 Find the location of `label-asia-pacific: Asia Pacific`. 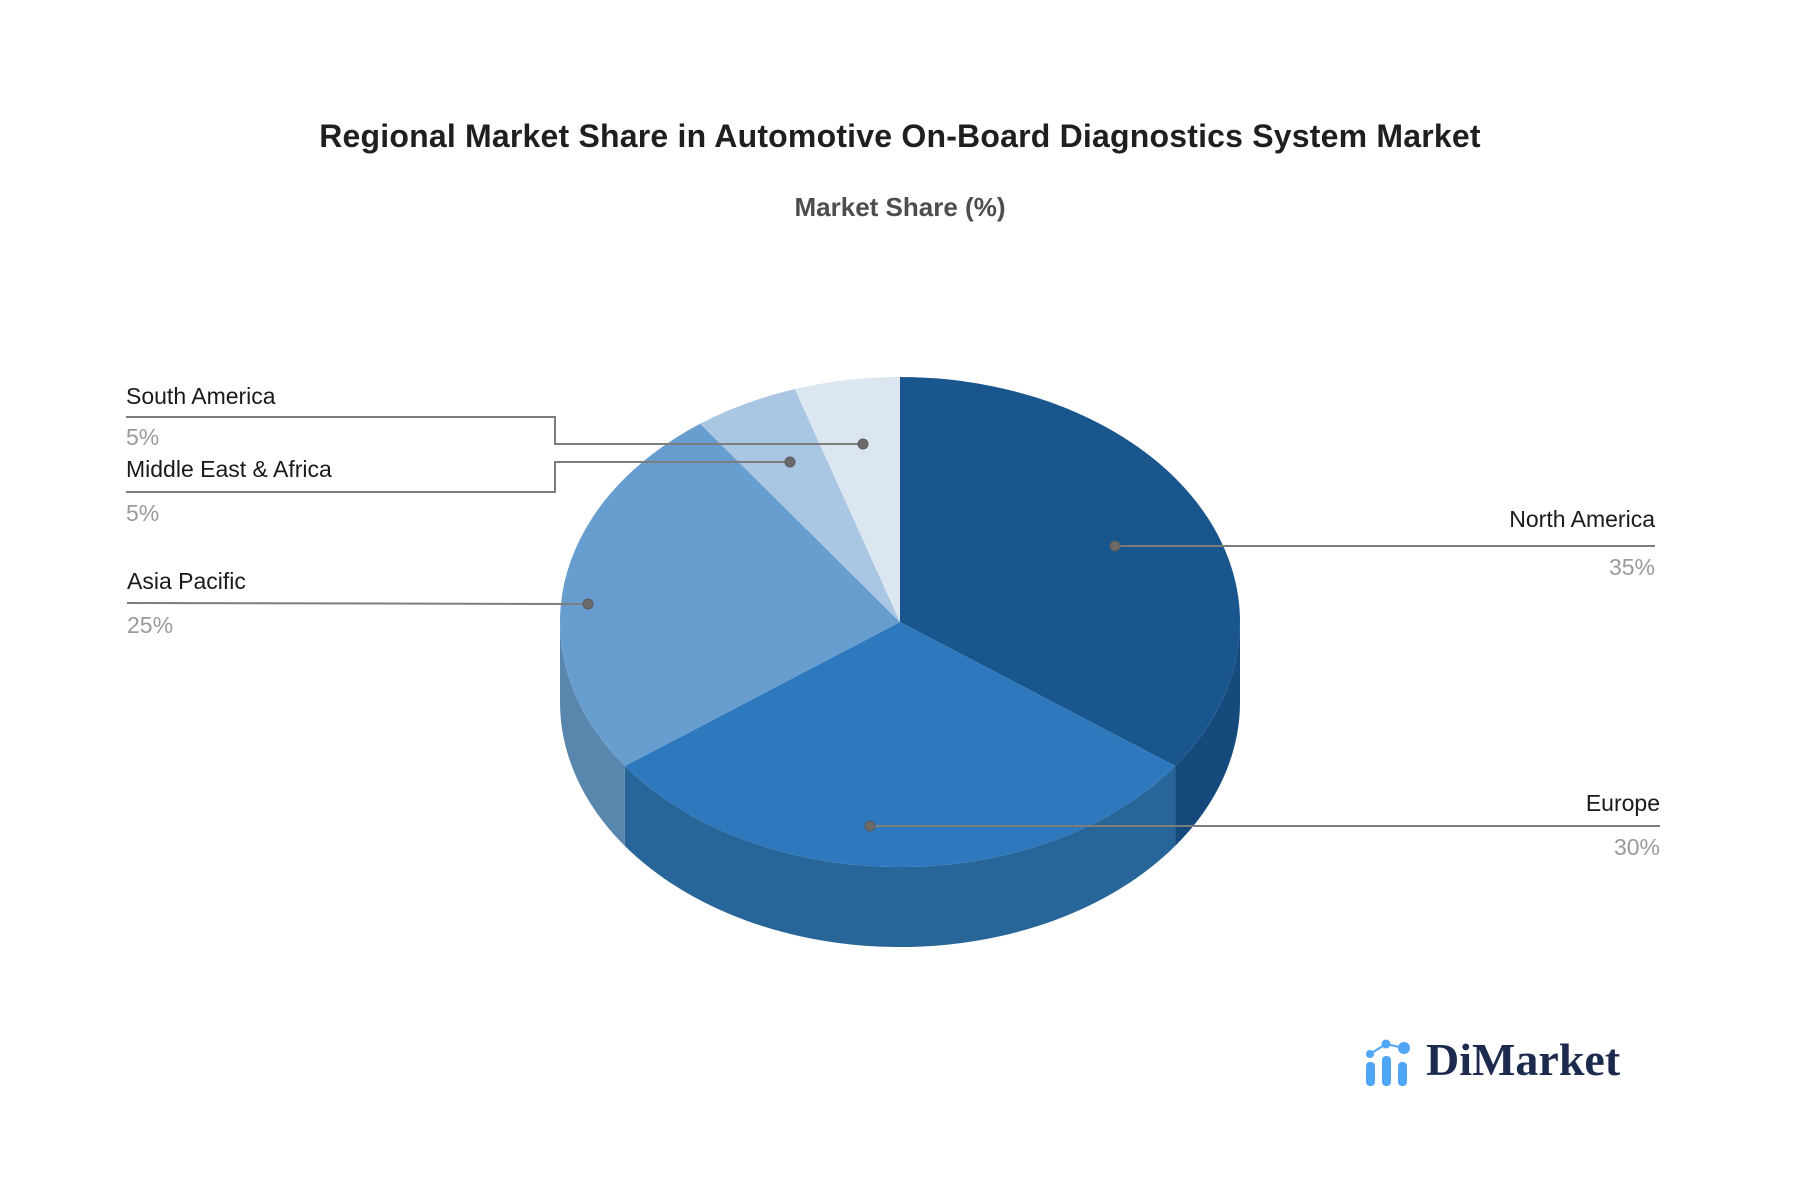

label-asia-pacific: Asia Pacific is located at coordinates (186, 581).